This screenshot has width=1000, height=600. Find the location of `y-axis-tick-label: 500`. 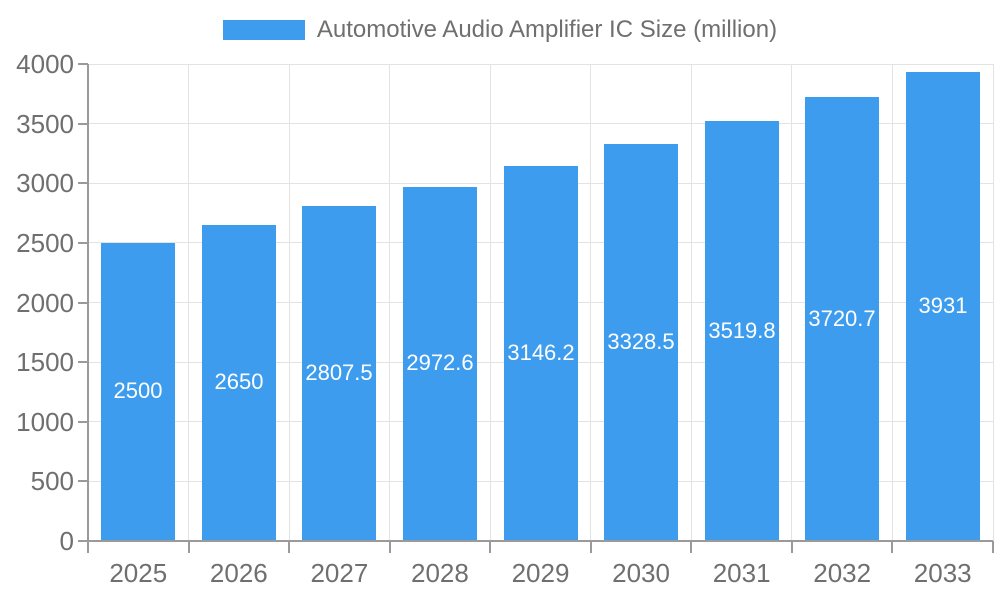

y-axis-tick-label: 500 is located at coordinates (52, 481).